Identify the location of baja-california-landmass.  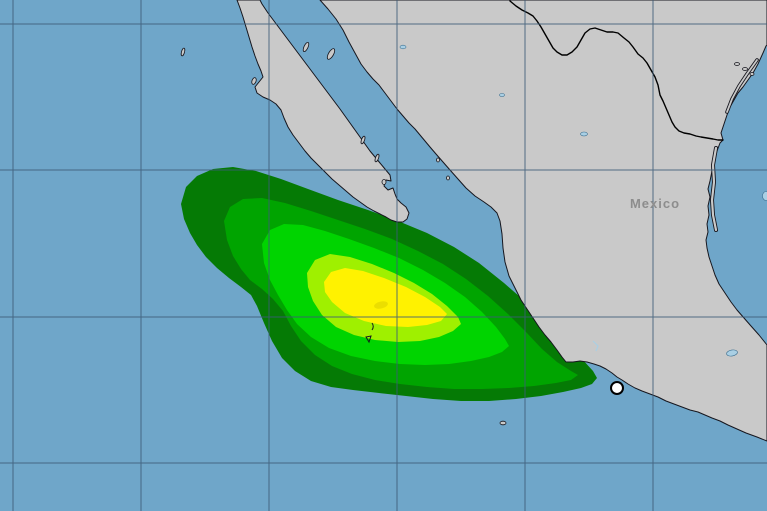
(323, 111).